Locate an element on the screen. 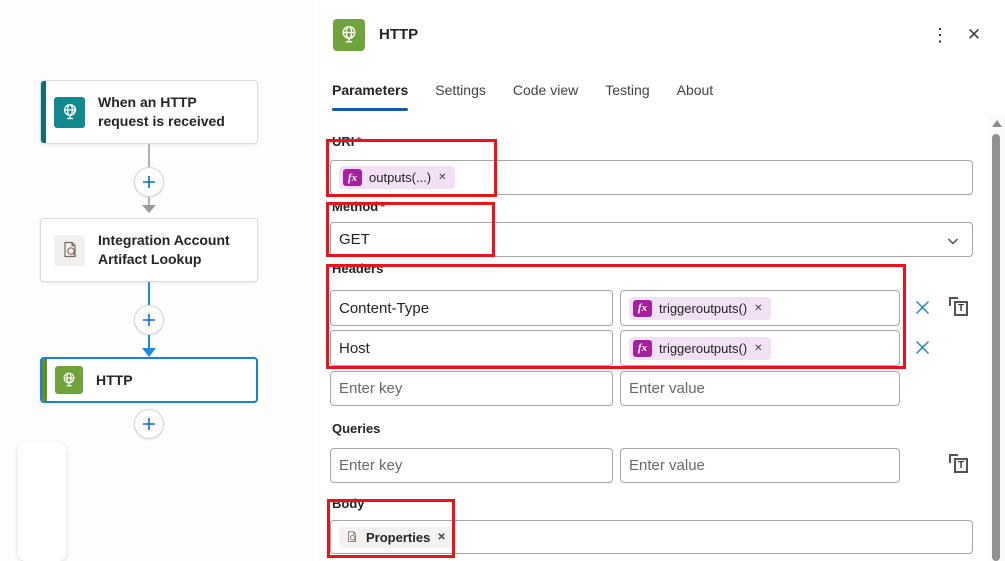  tab-code-view: Code view is located at coordinates (545, 96).